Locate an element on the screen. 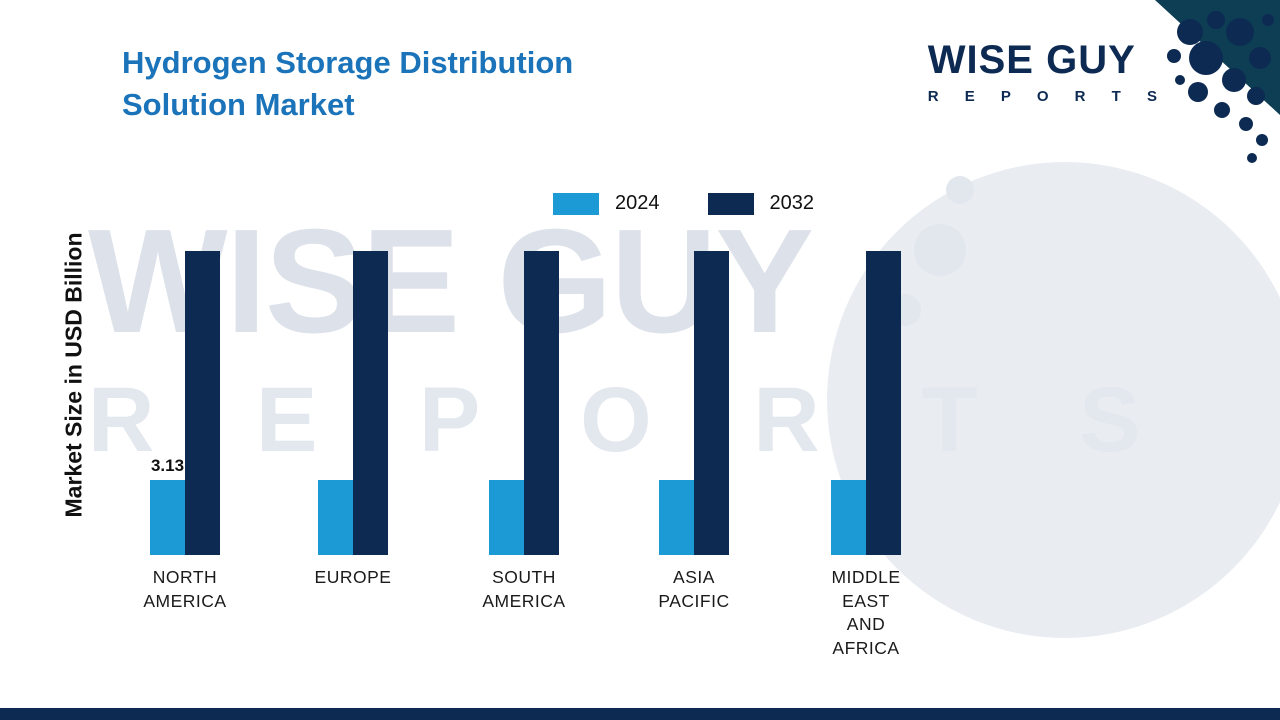 This screenshot has width=1280, height=720. bar-wrap-2032-south-america is located at coordinates (541, 403).